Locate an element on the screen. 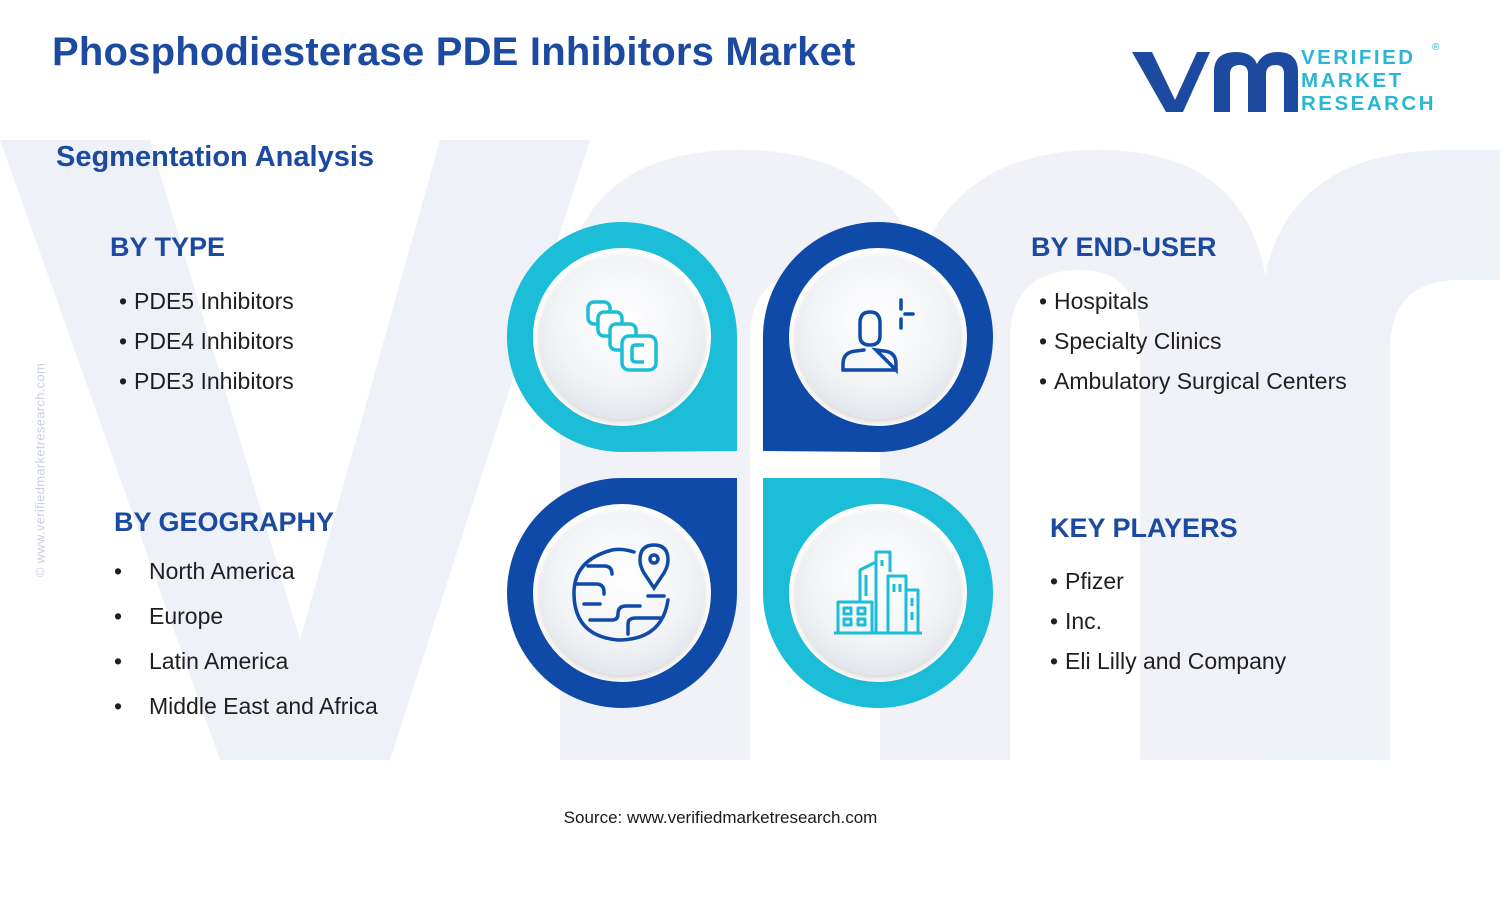  logo-text: VERIFIED MARKET RESEARCH is located at coordinates (1368, 80).